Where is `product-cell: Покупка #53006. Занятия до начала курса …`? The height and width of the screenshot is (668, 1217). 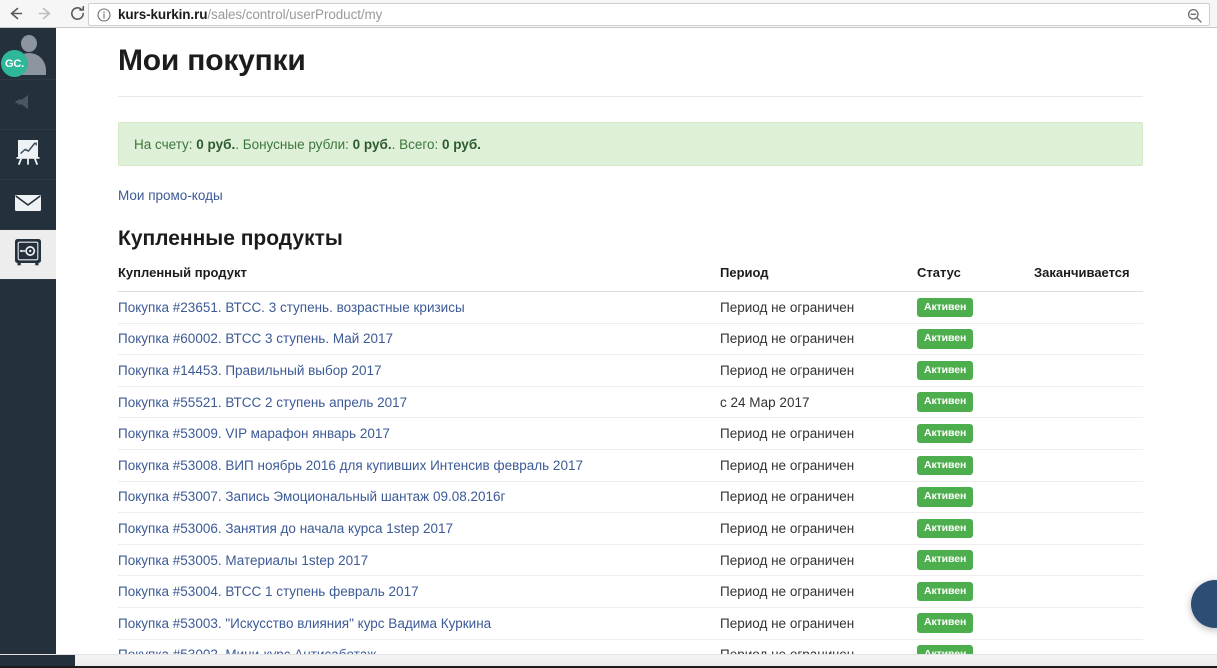
product-cell: Покупка #53006. Занятия до начала курса … is located at coordinates (419, 528).